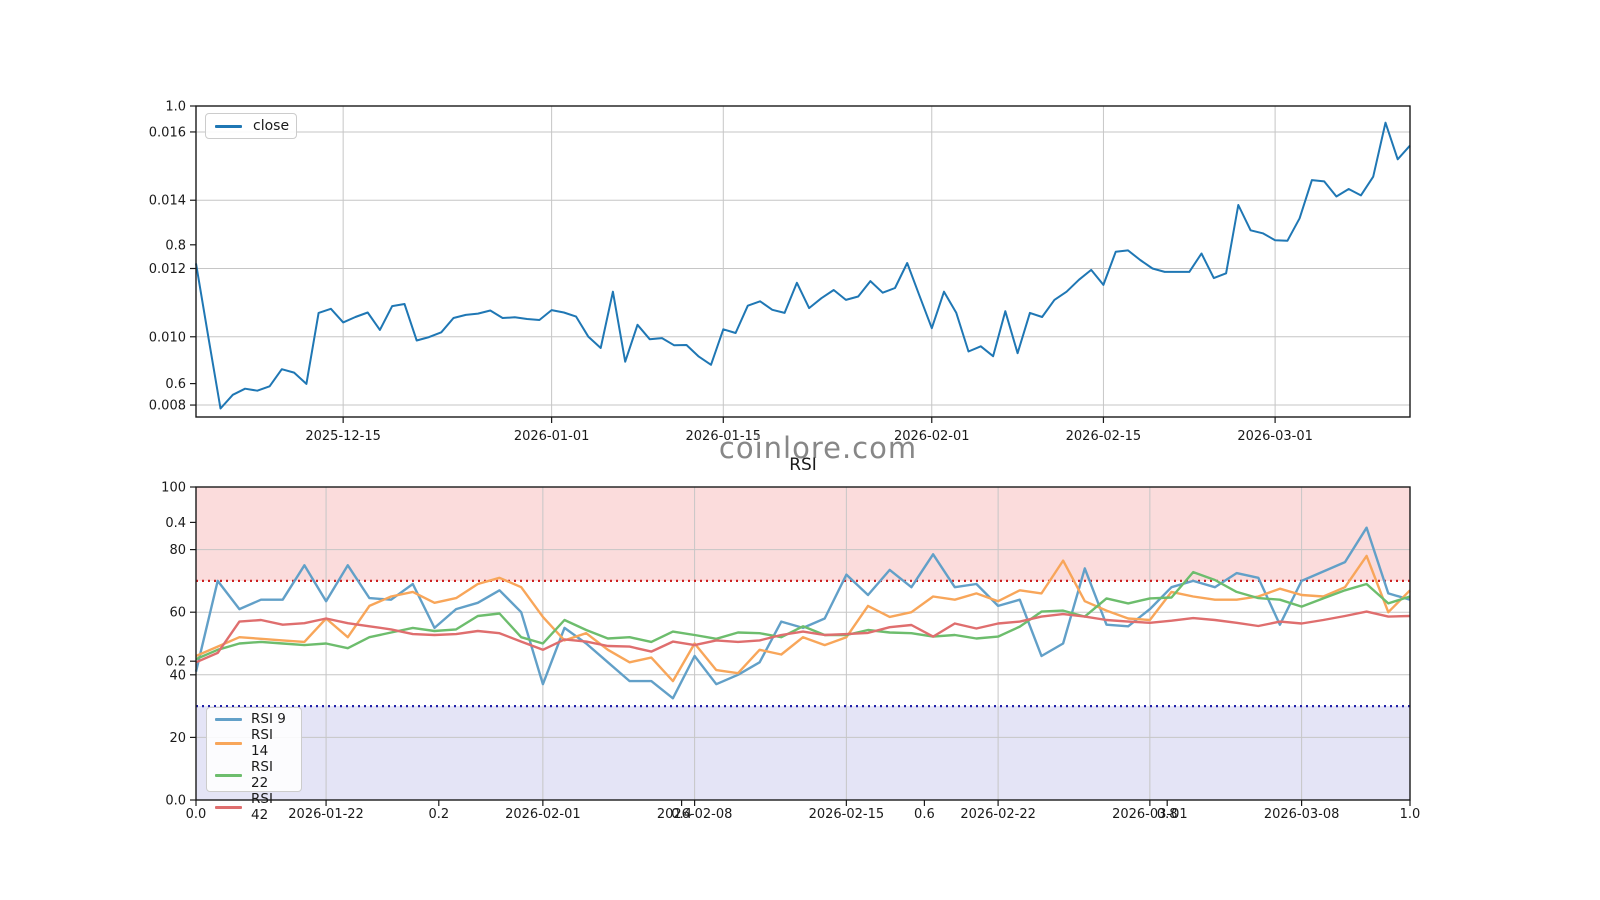 This screenshot has width=1600, height=900. Describe the element at coordinates (177, 550) in the screenshot. I see `svg-text: 80` at that location.